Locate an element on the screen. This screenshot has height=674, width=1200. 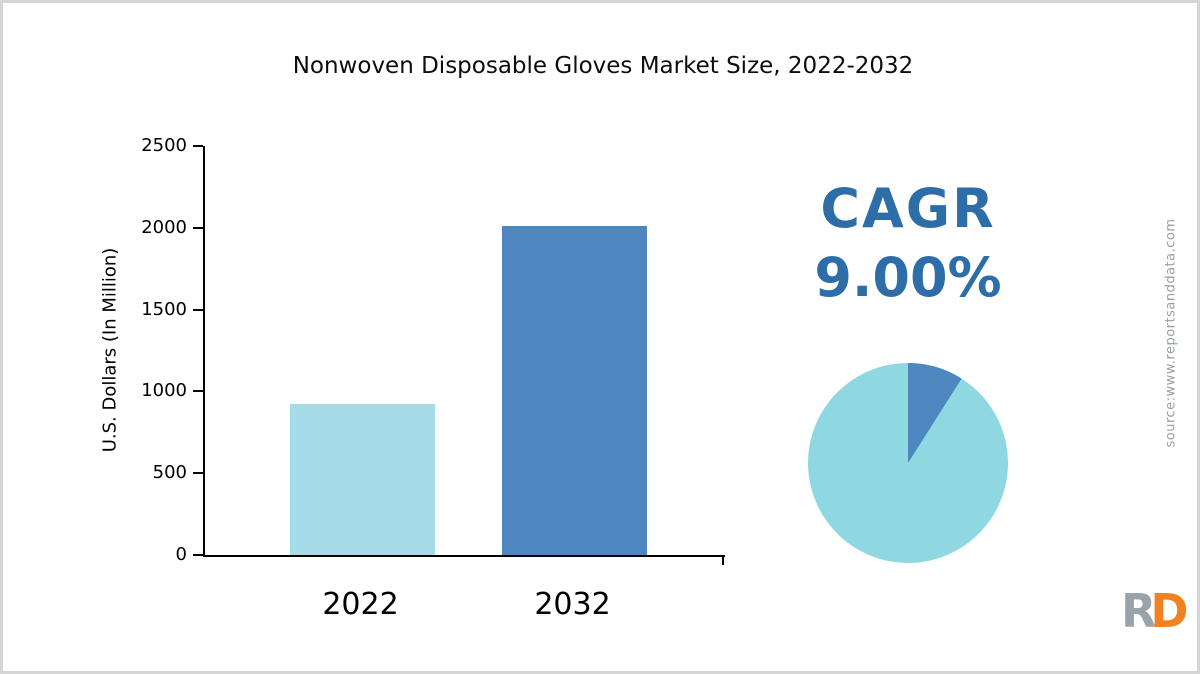
x-axis-label-2022: 2022 is located at coordinates (360, 604).